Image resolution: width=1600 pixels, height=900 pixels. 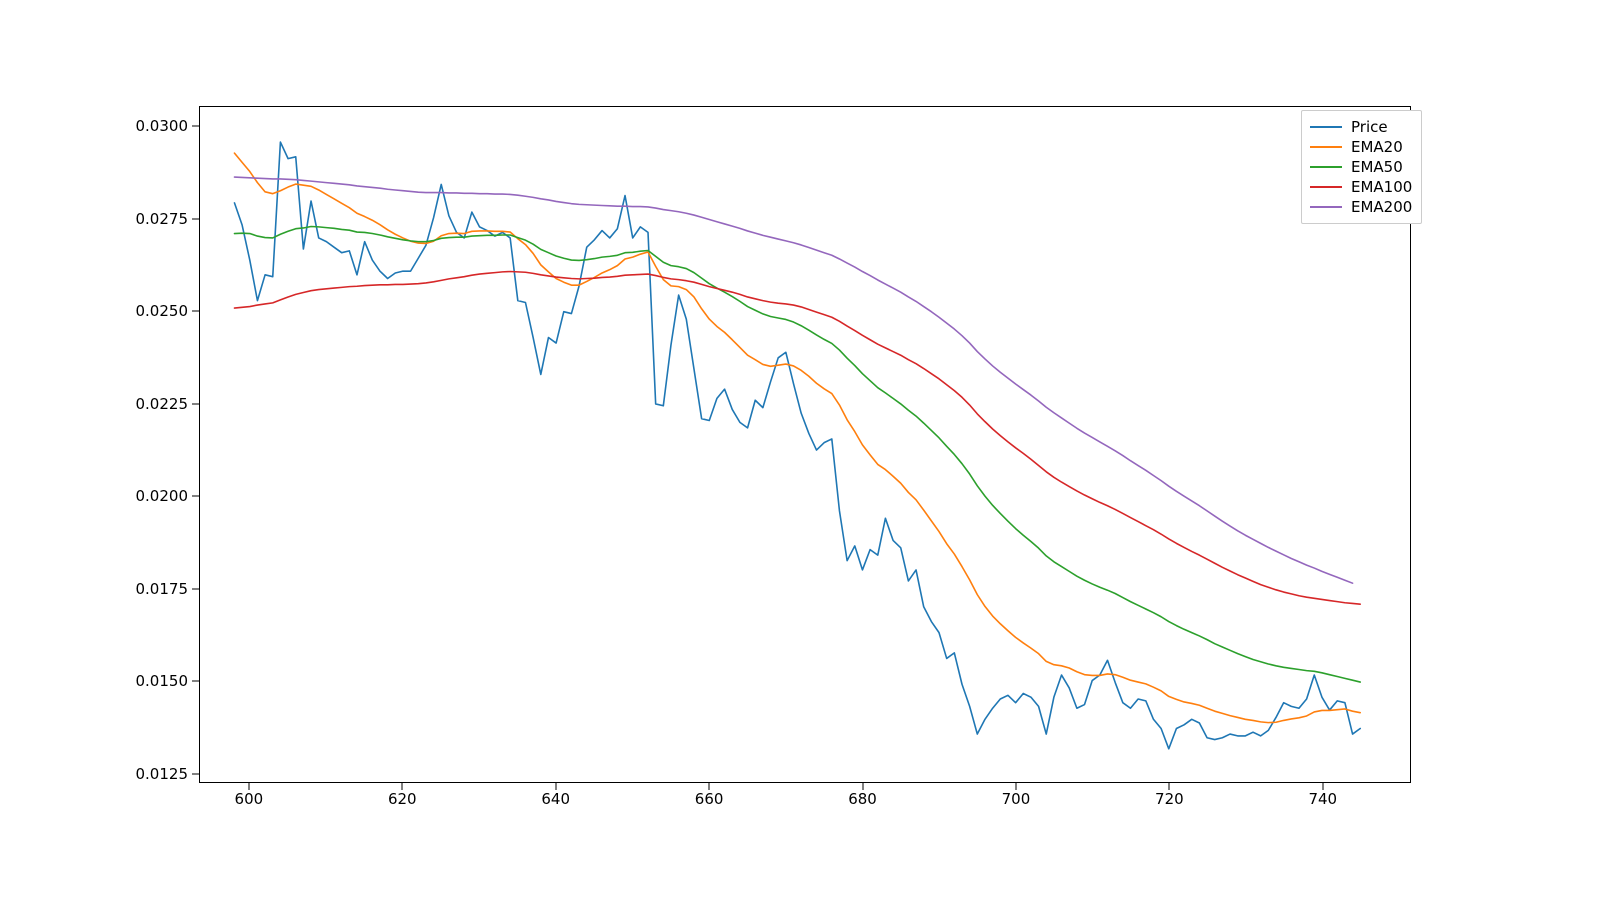 What do you see at coordinates (709, 799) in the screenshot?
I see `x-tick-label: 660` at bounding box center [709, 799].